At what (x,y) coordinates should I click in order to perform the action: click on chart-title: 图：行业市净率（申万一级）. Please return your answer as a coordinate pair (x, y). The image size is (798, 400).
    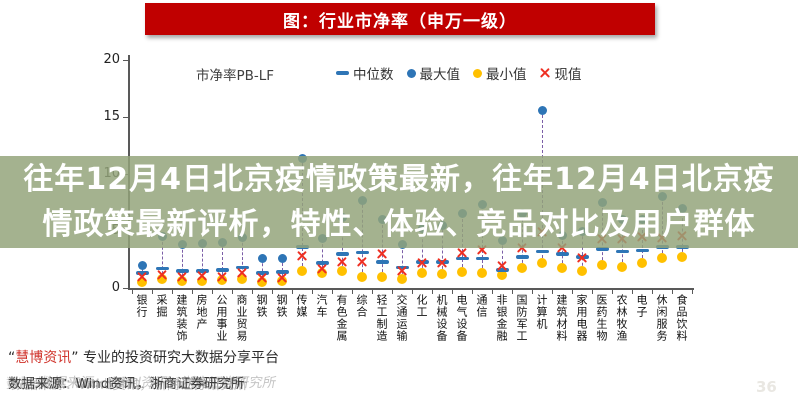
    Looking at the image, I should click on (400, 21).